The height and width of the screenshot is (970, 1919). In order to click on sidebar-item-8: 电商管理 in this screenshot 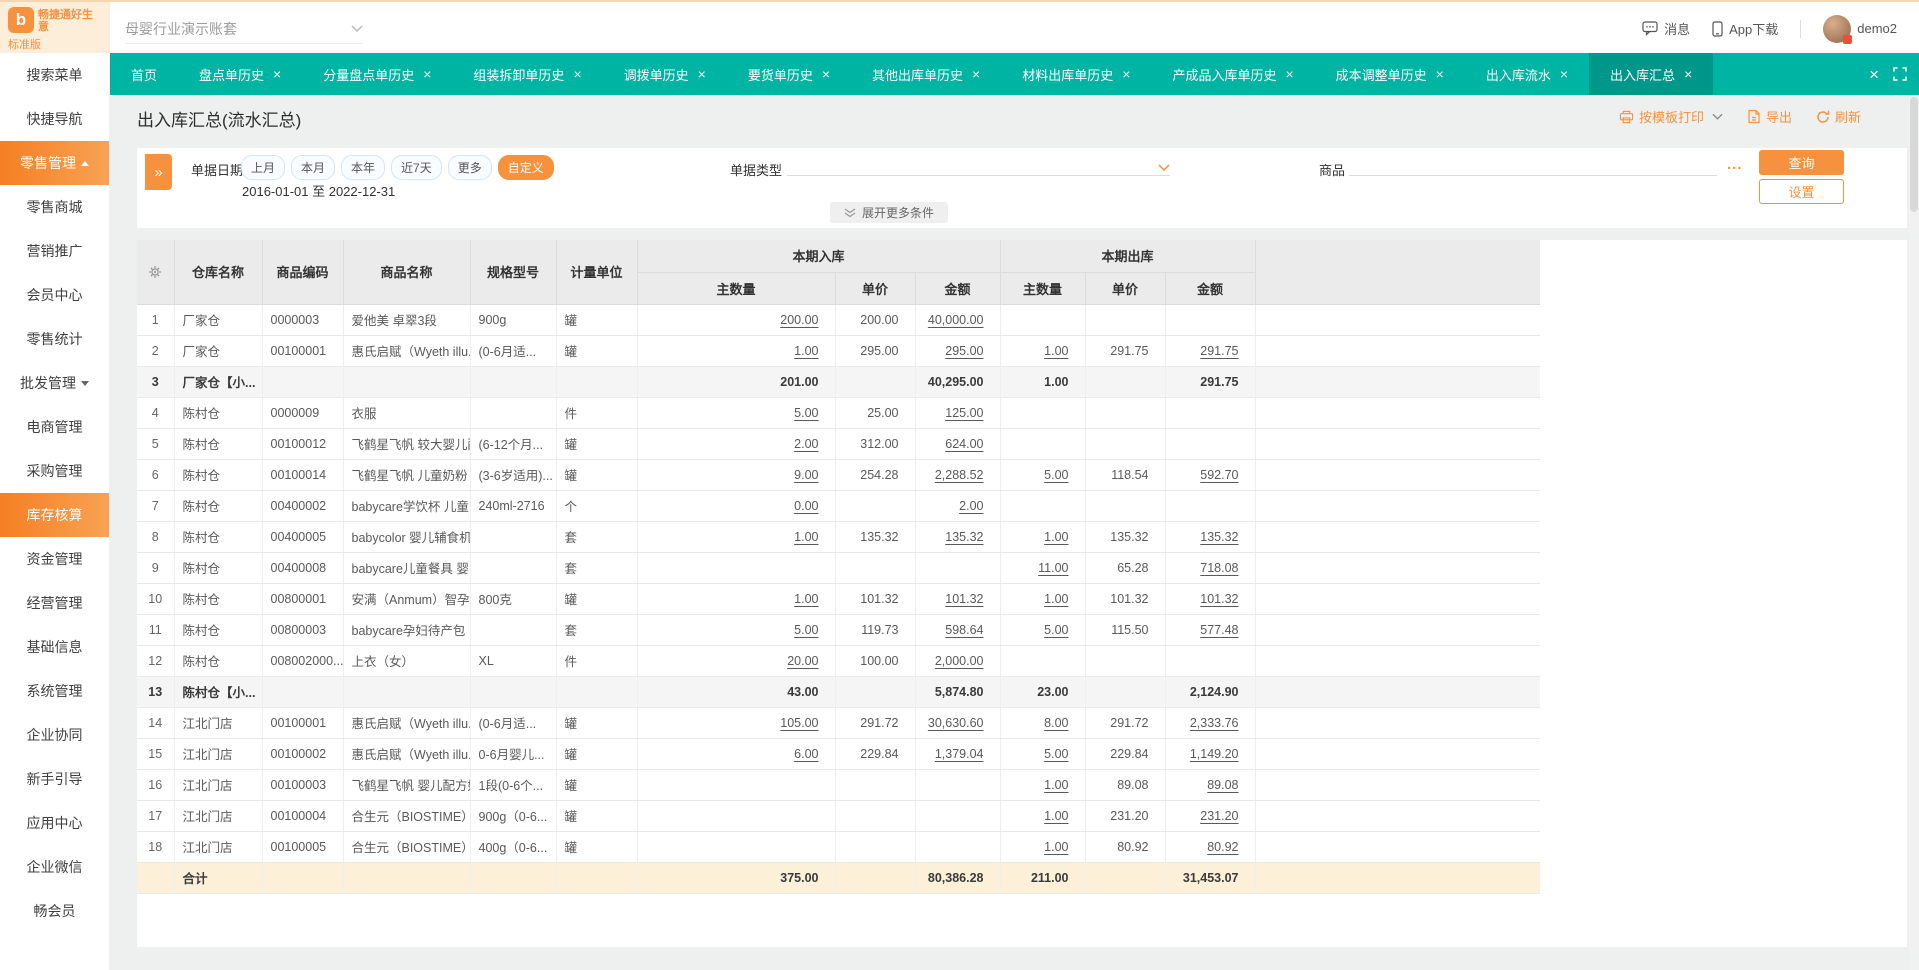, I will do `click(54, 427)`.